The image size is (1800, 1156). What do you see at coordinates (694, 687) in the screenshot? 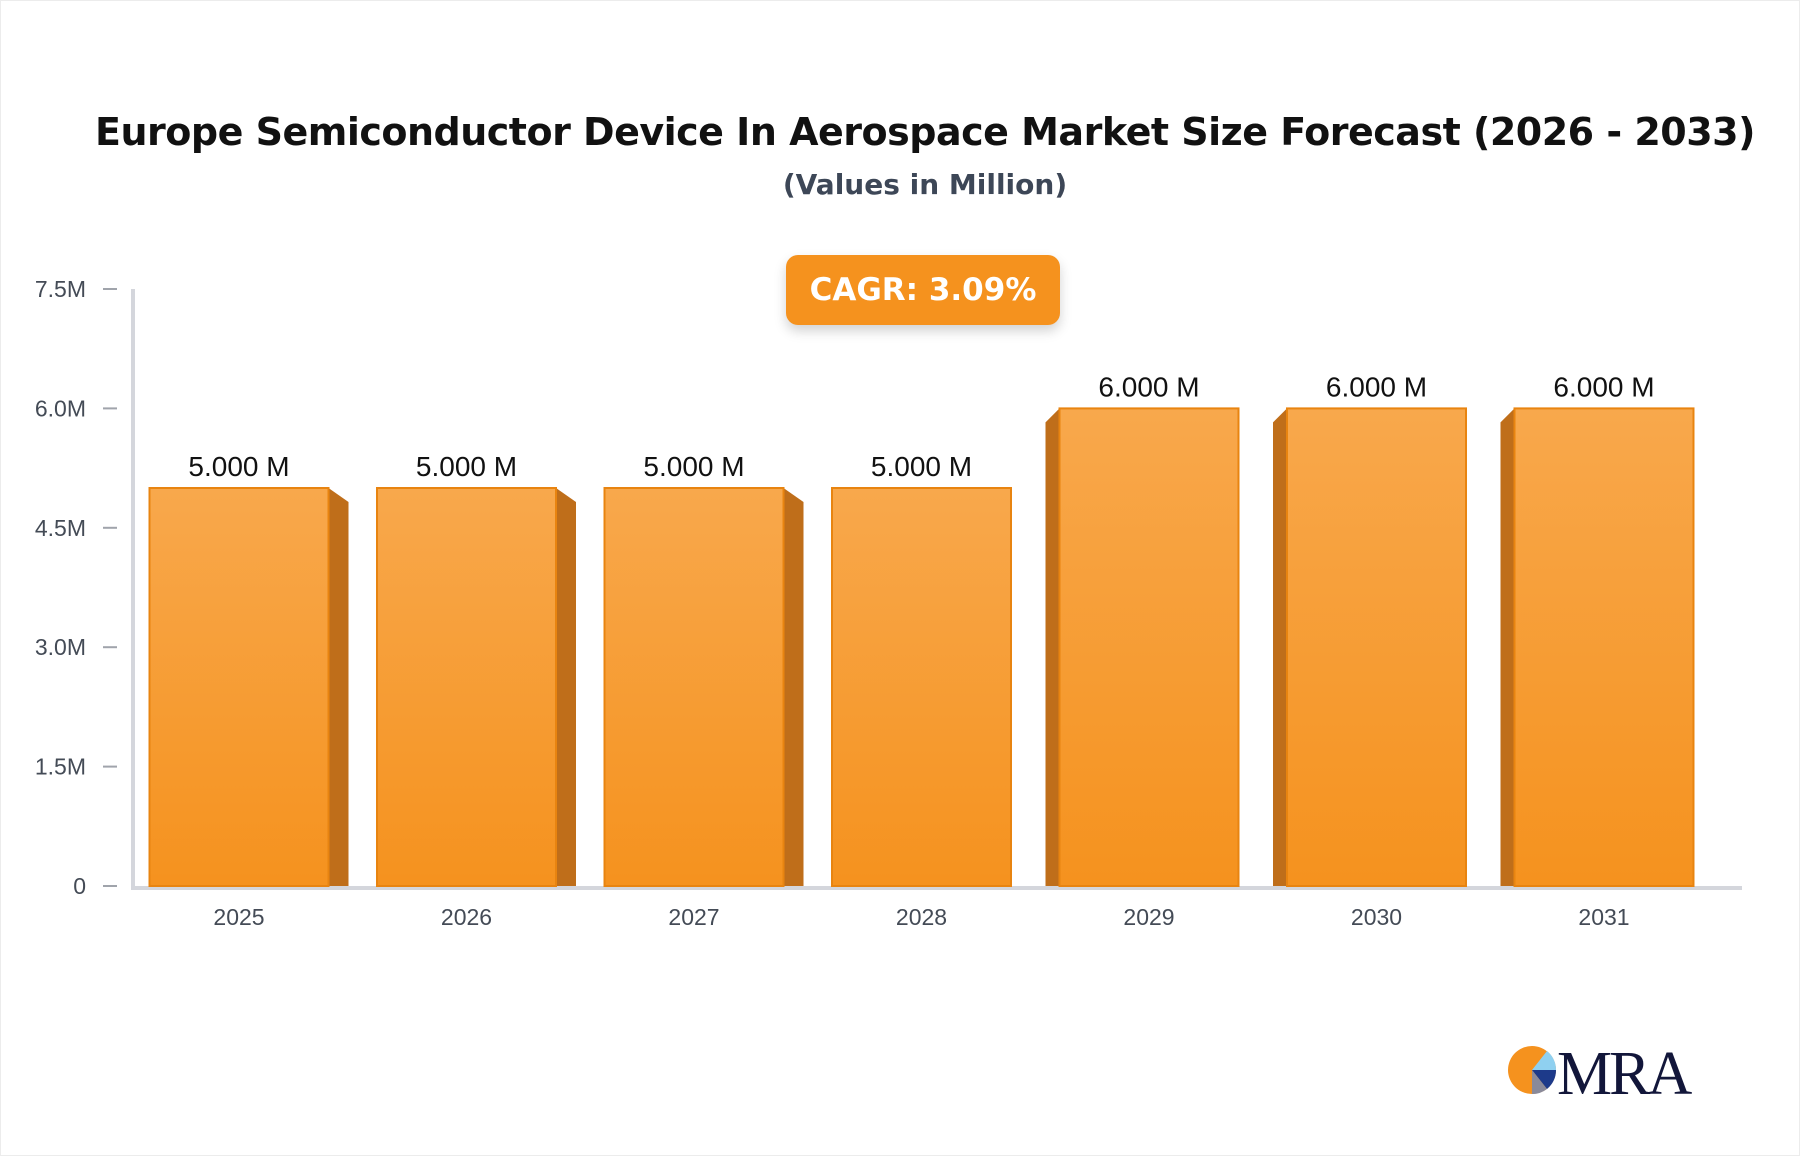
I see `bar-2027` at bounding box center [694, 687].